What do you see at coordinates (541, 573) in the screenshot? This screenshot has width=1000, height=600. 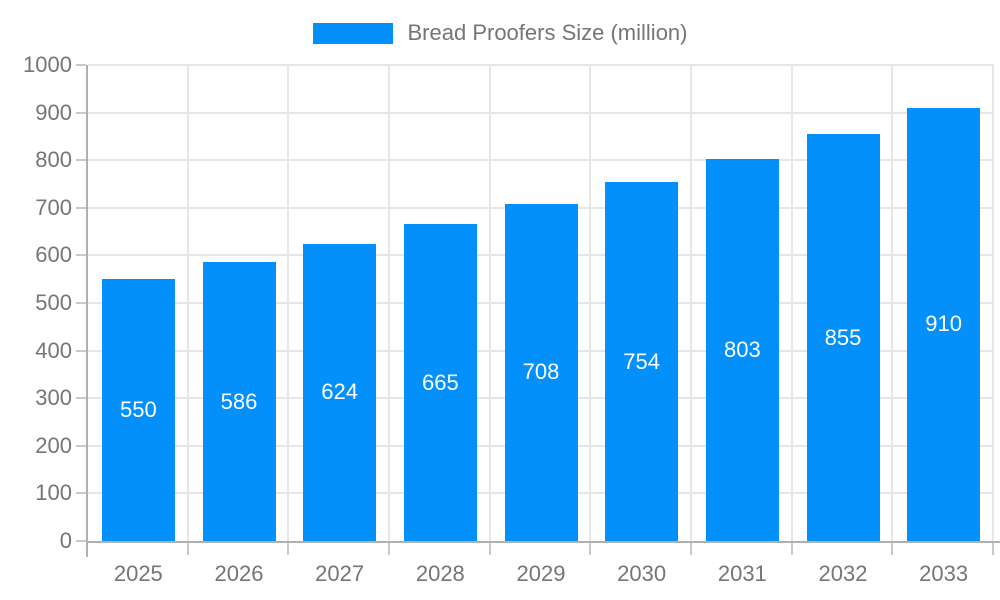 I see `x-tick-label: 2029` at bounding box center [541, 573].